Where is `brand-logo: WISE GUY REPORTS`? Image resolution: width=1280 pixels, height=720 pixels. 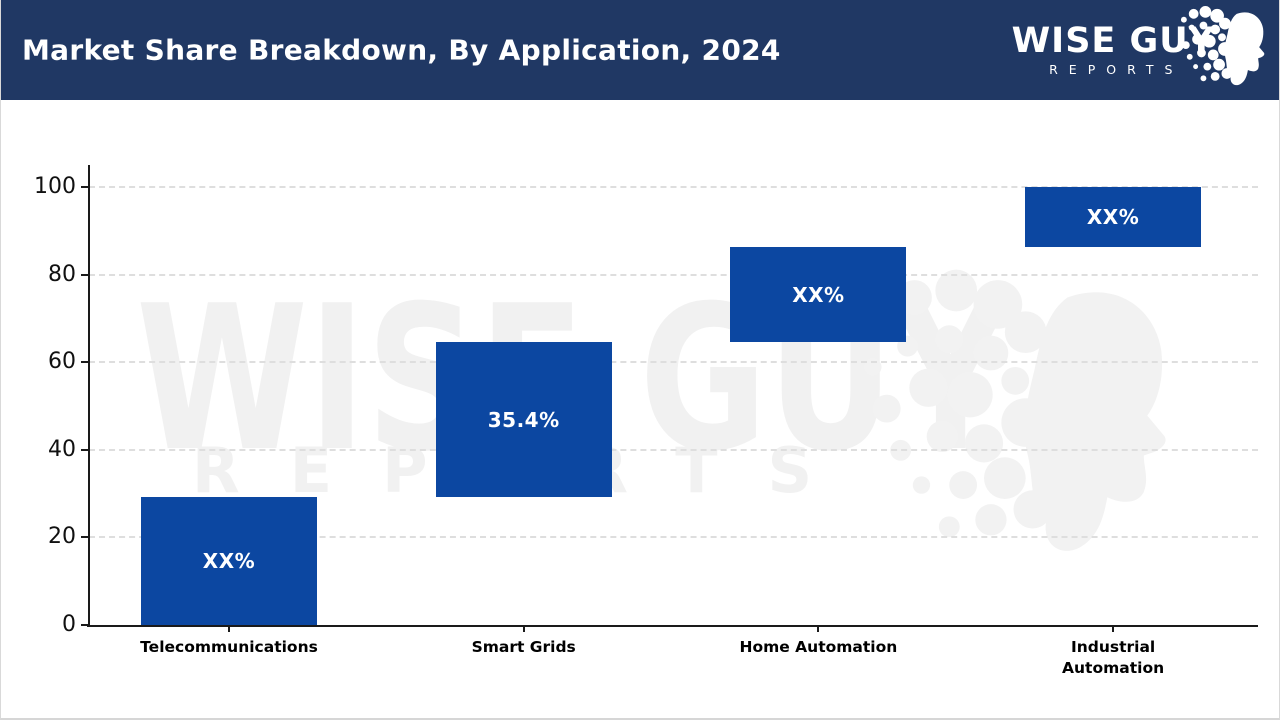 brand-logo: WISE GUY REPORTS is located at coordinates (1141, 50).